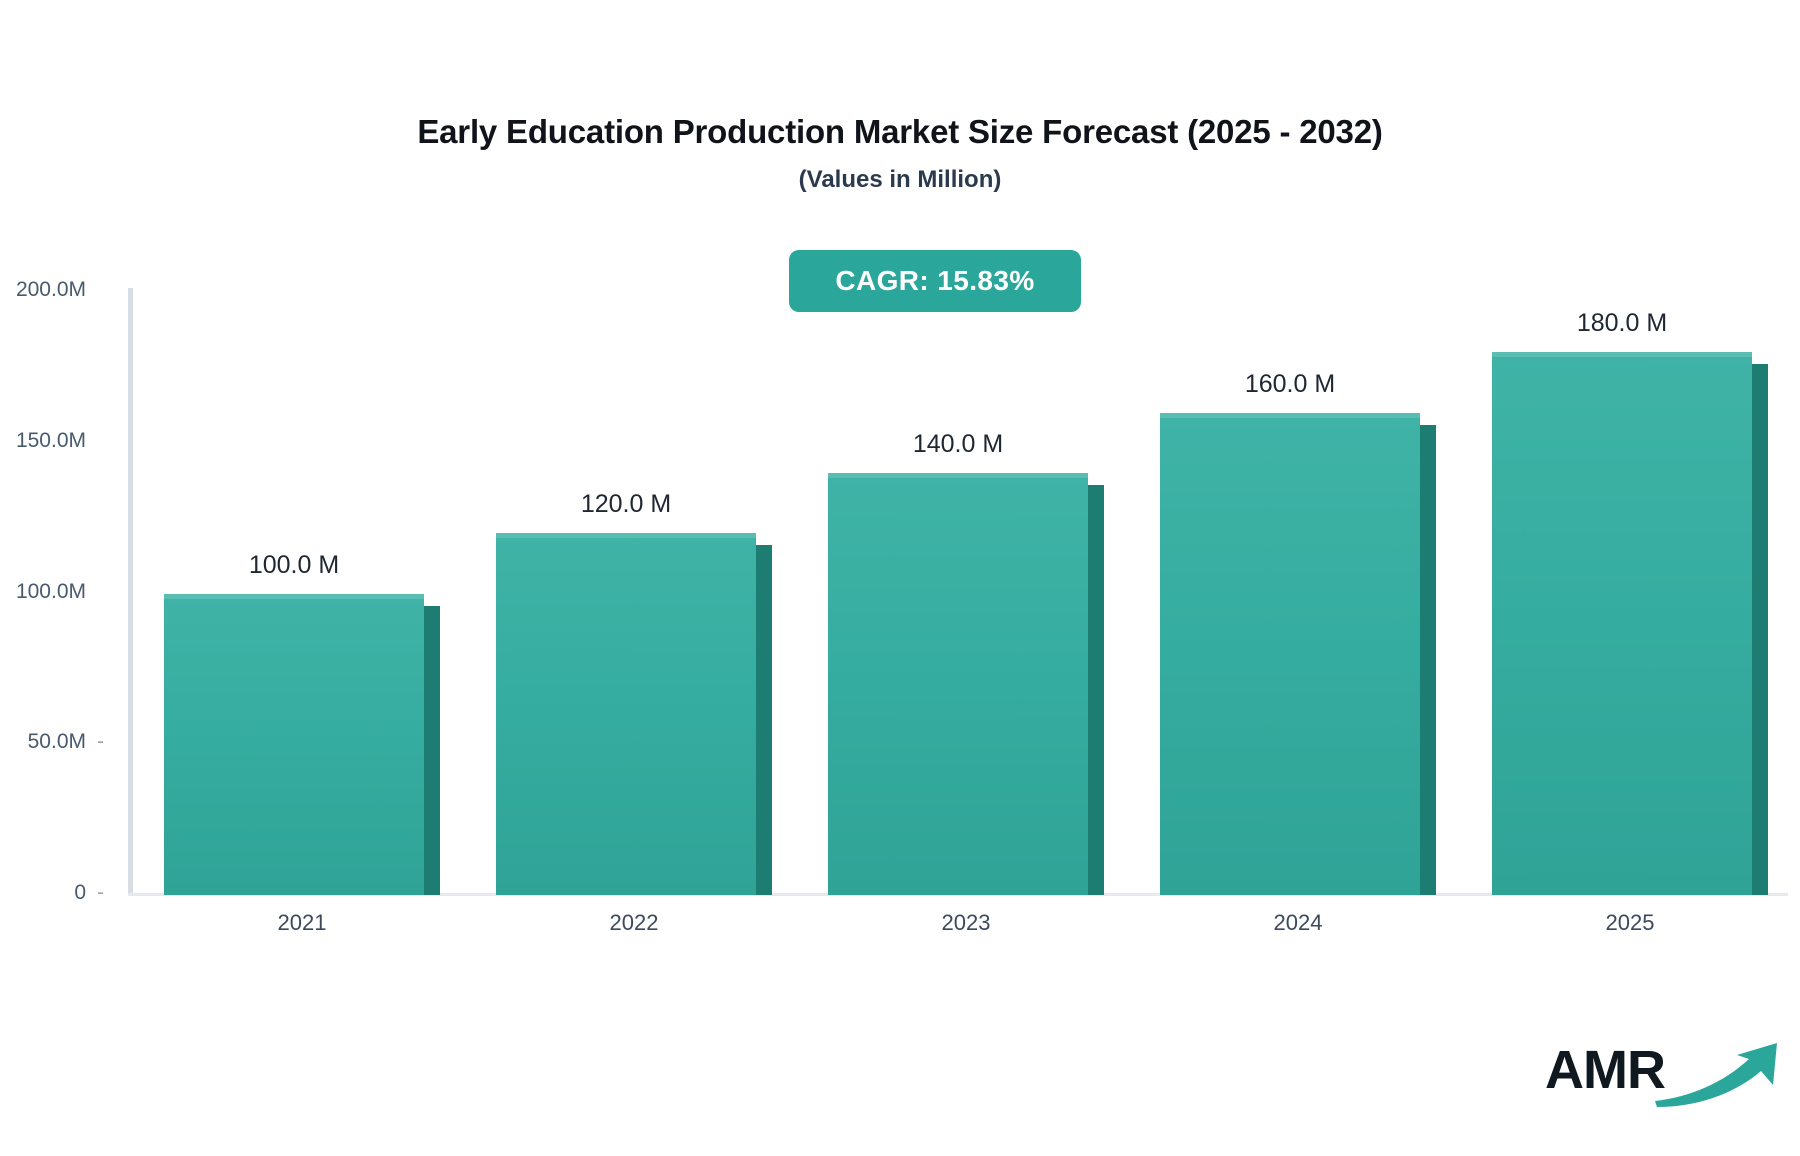  Describe the element at coordinates (966, 922) in the screenshot. I see `x-axis-tick-label: 2023` at that location.